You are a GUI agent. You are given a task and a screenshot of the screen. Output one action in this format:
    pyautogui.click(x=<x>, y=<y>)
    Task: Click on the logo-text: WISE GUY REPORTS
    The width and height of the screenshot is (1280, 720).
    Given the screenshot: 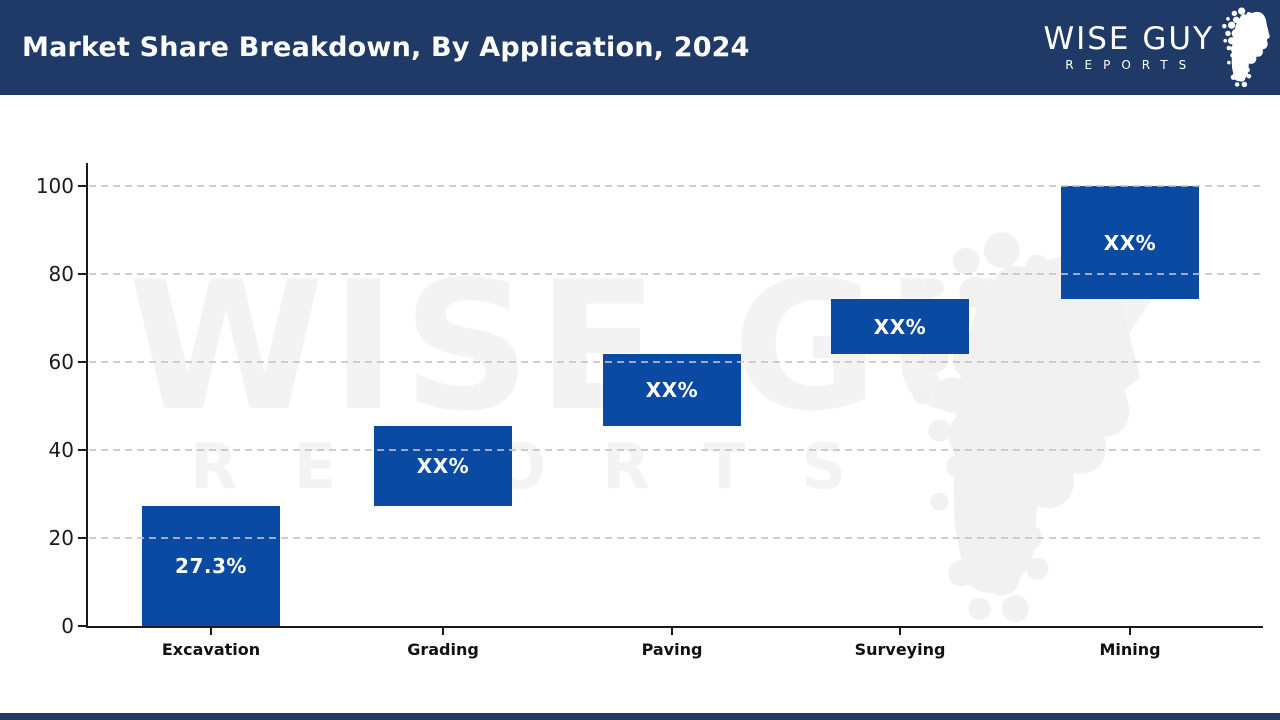 What is the action you would take?
    pyautogui.click(x=1128, y=46)
    